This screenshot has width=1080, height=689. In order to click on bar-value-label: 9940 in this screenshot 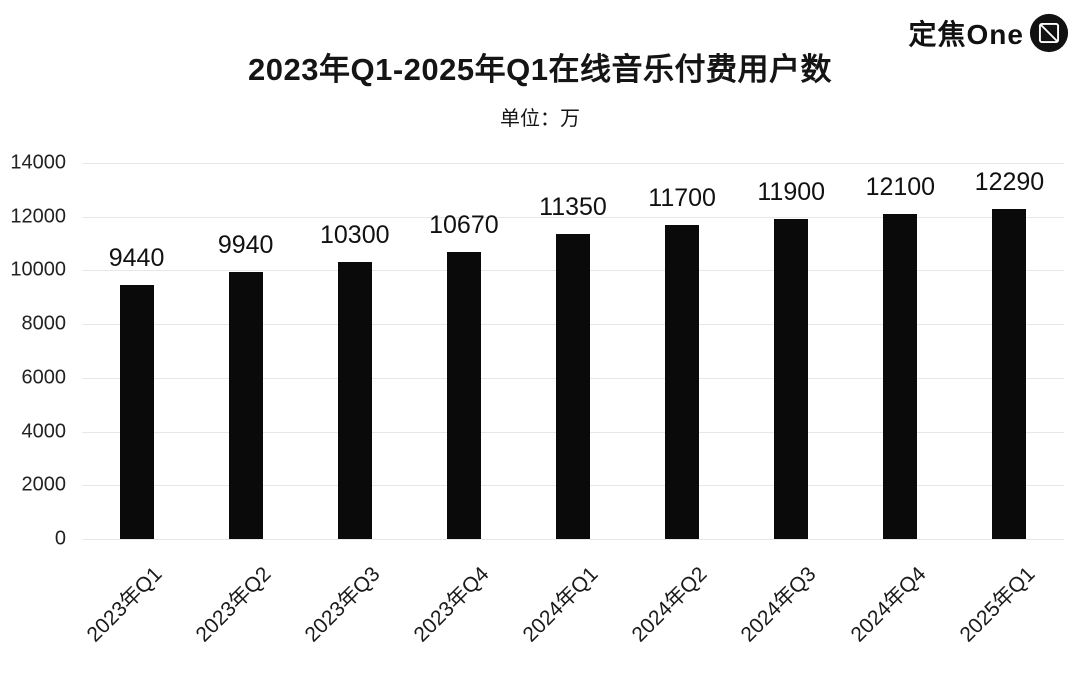, I will do `click(245, 245)`.